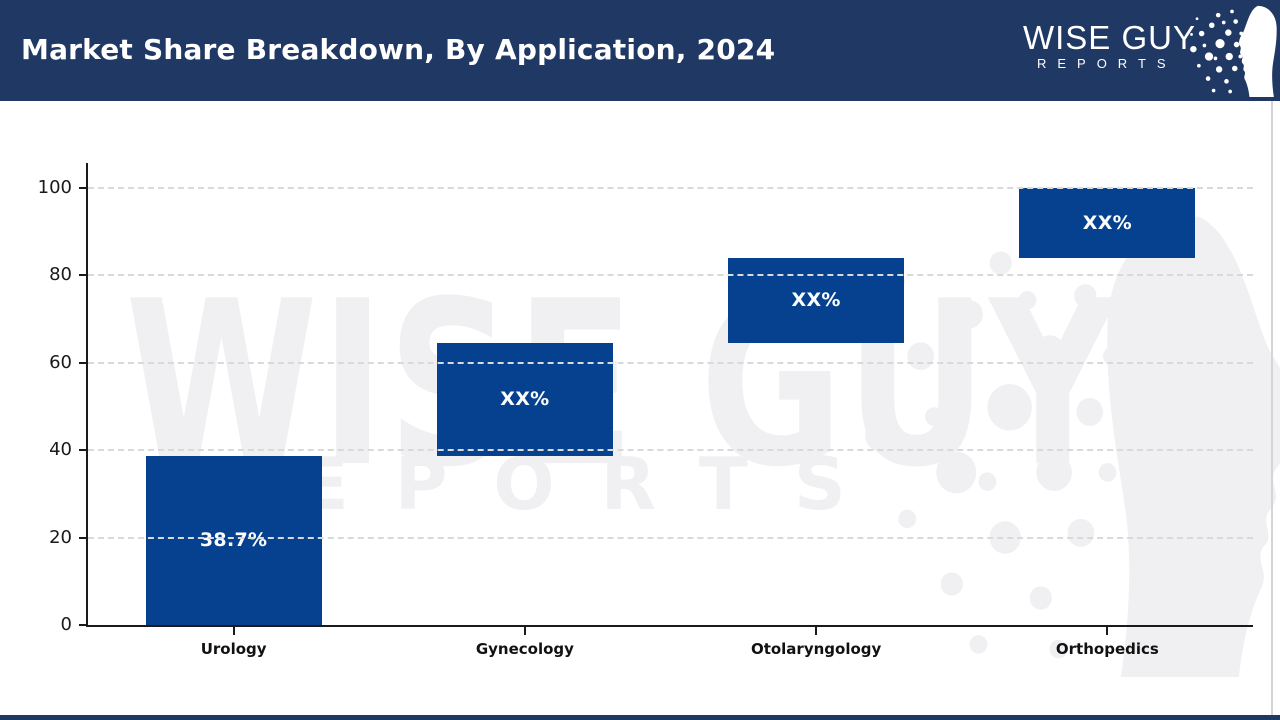 The height and width of the screenshot is (720, 1280). Describe the element at coordinates (60, 537) in the screenshot. I see `y-tick-label: 20` at that location.